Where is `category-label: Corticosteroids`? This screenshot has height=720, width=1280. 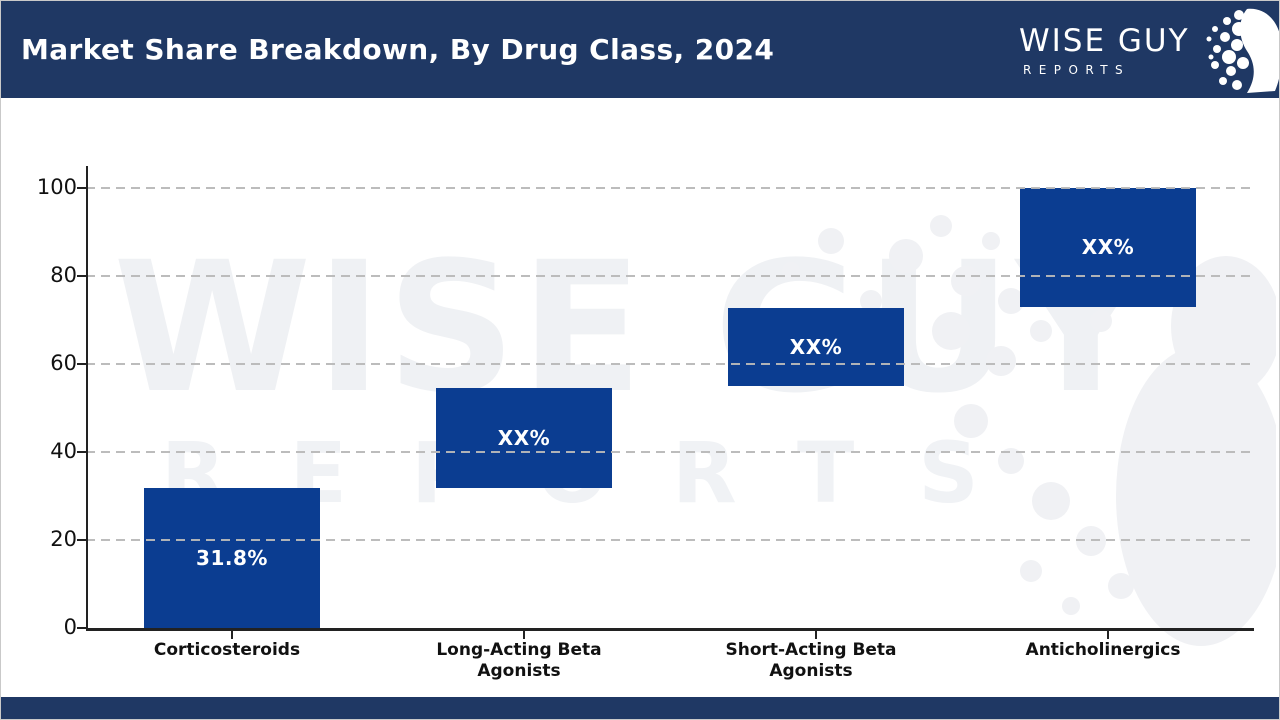 category-label: Corticosteroids is located at coordinates (227, 650).